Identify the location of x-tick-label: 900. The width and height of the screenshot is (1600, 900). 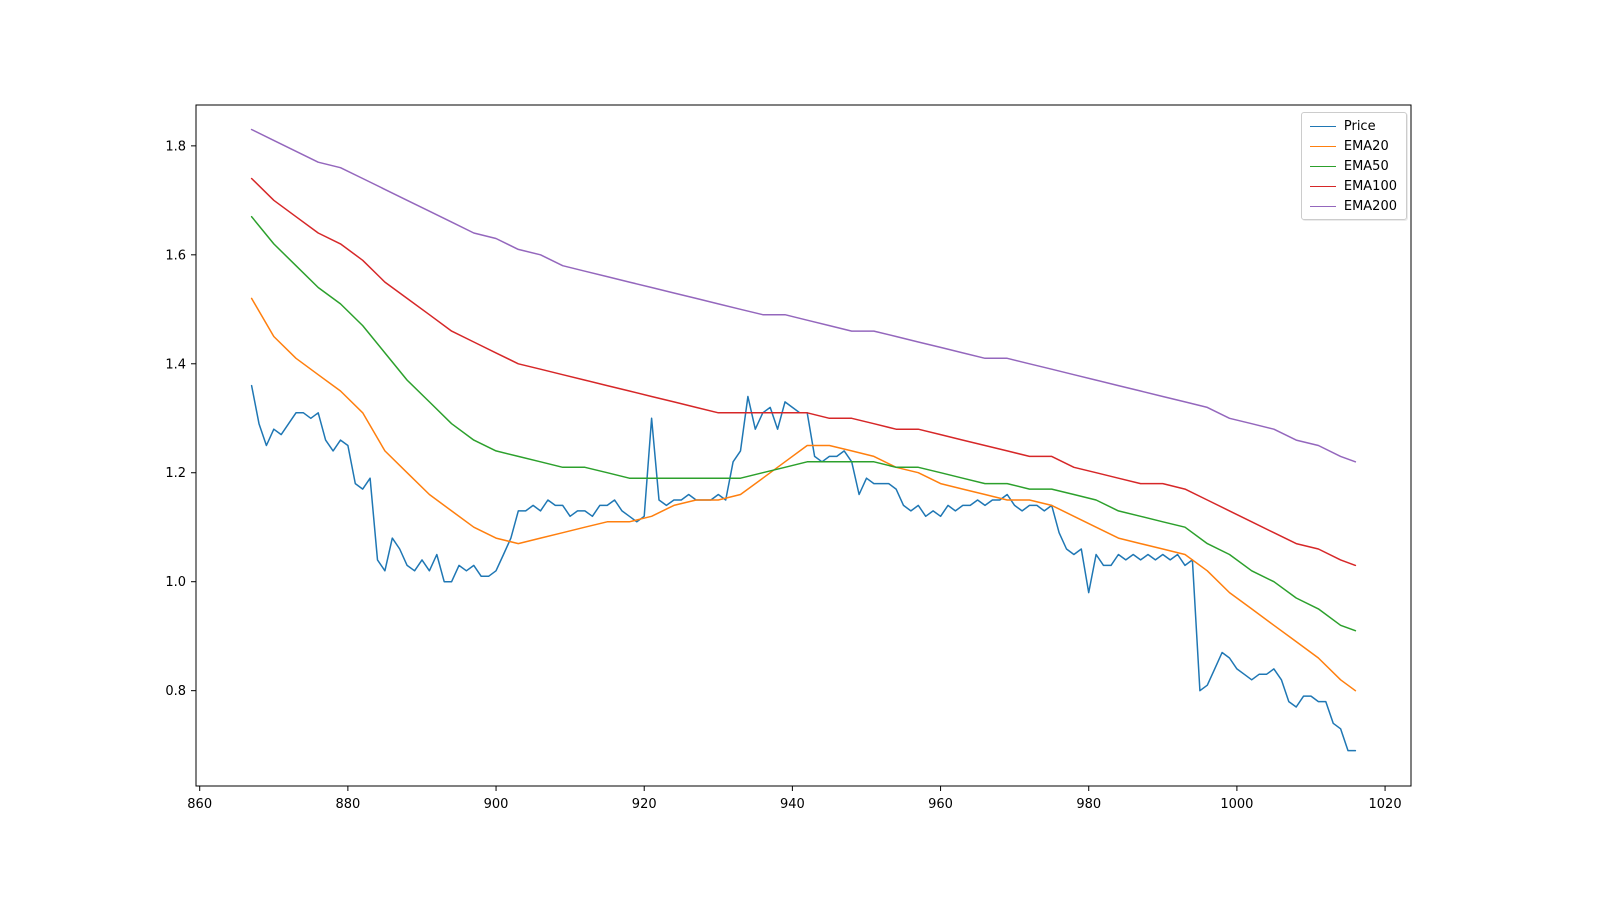
(496, 804).